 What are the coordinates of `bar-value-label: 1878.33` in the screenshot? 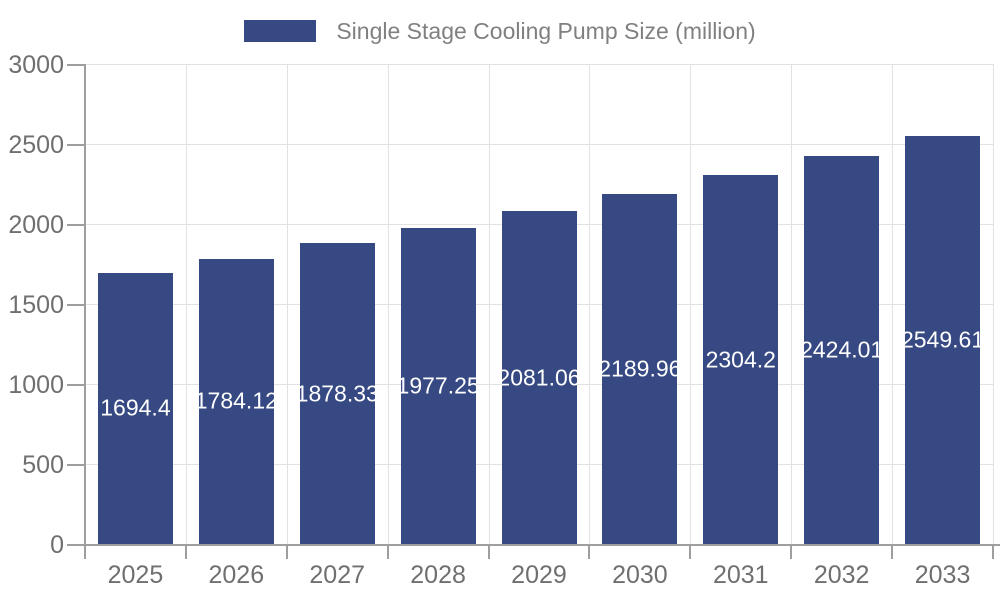 It's located at (337, 393).